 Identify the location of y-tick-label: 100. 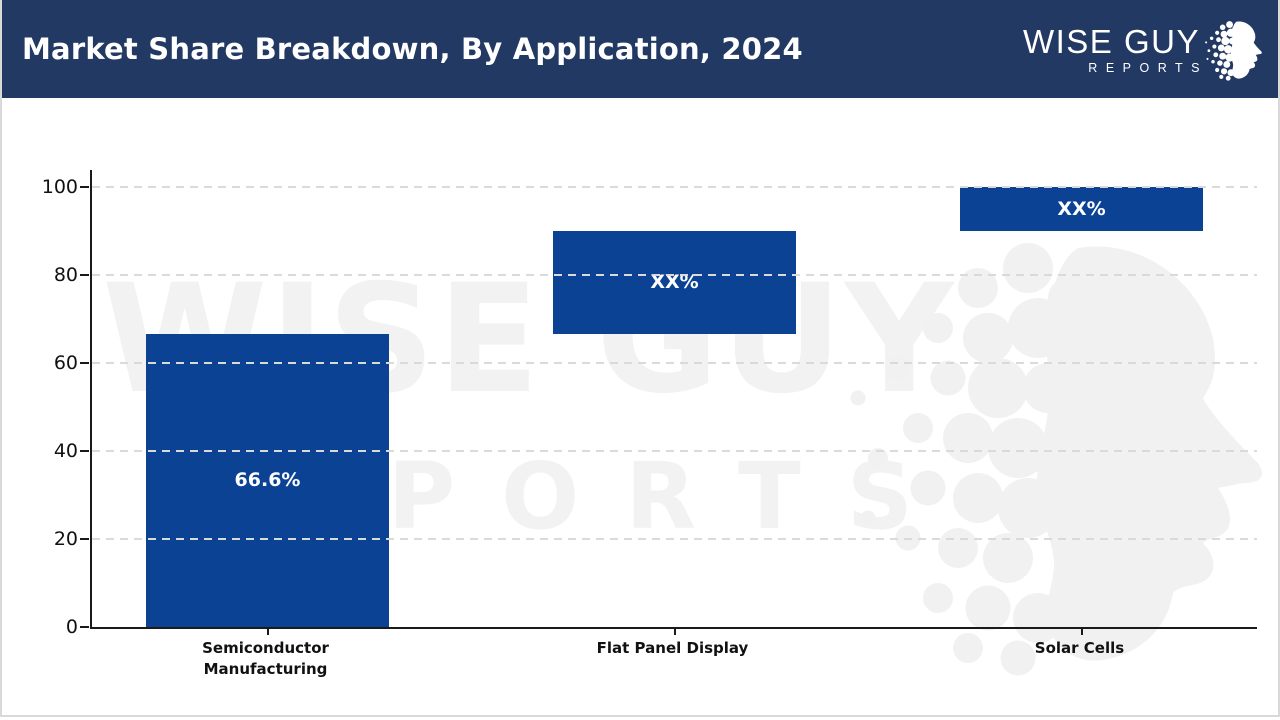
(59, 187).